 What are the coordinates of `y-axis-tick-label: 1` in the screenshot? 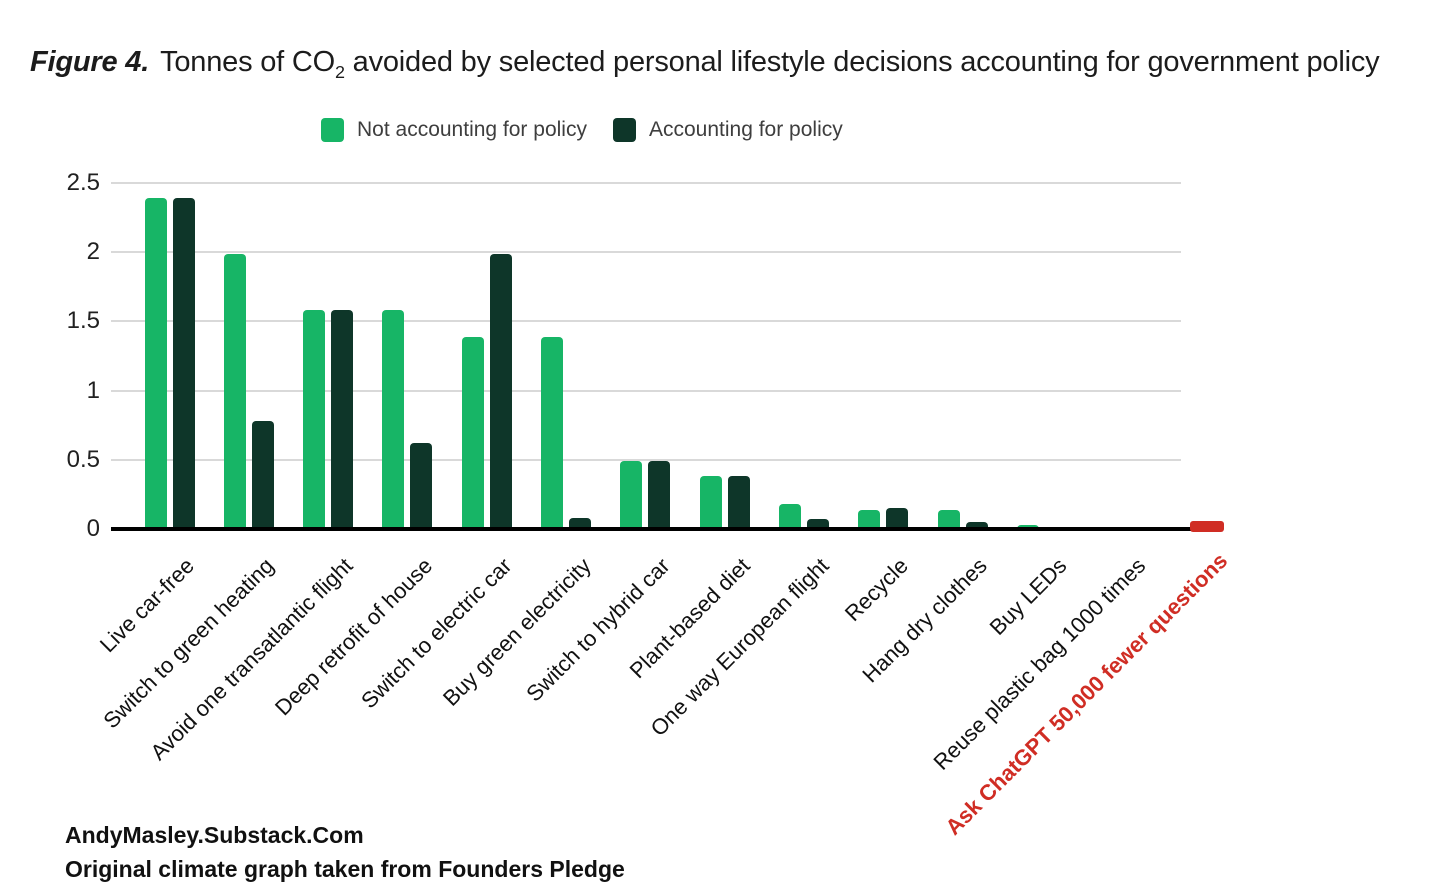 It's located at (93, 390).